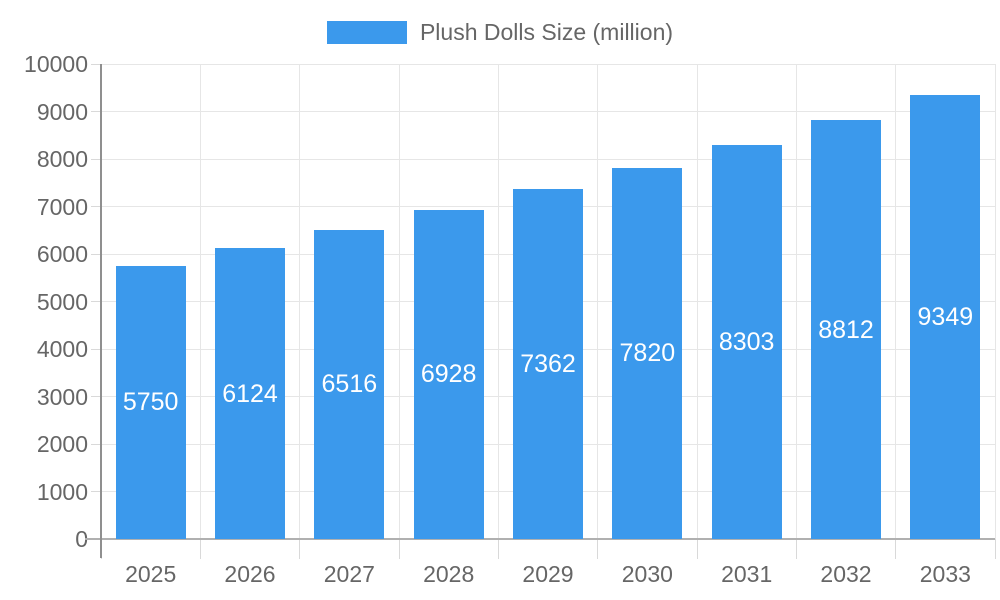 The image size is (1000, 600). What do you see at coordinates (647, 574) in the screenshot?
I see `x-axis-label-2030: 2030` at bounding box center [647, 574].